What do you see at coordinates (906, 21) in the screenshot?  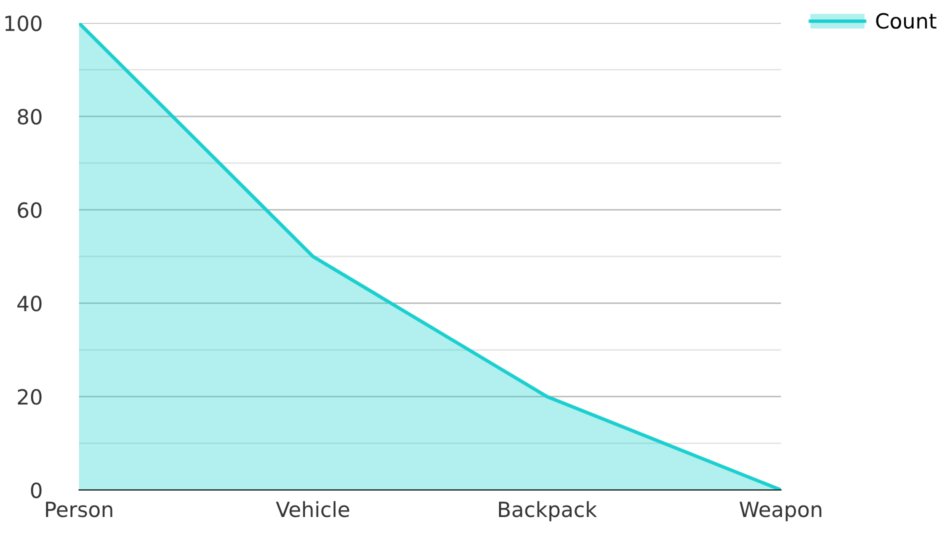 I see `legend-label: Count` at bounding box center [906, 21].